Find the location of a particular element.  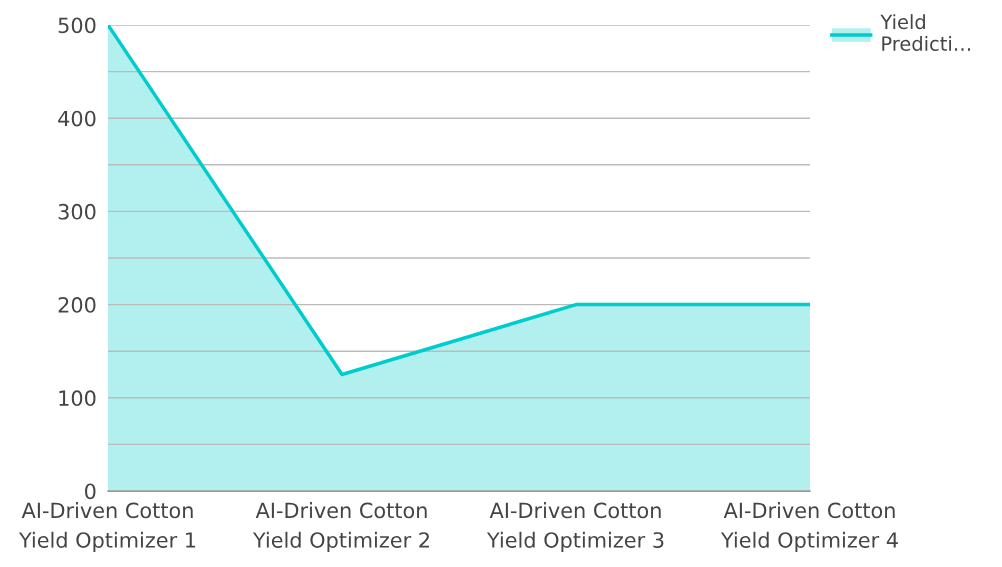

x-tick-label: AI-Driven Cotton Yield Optimizer 3 is located at coordinates (575, 527).